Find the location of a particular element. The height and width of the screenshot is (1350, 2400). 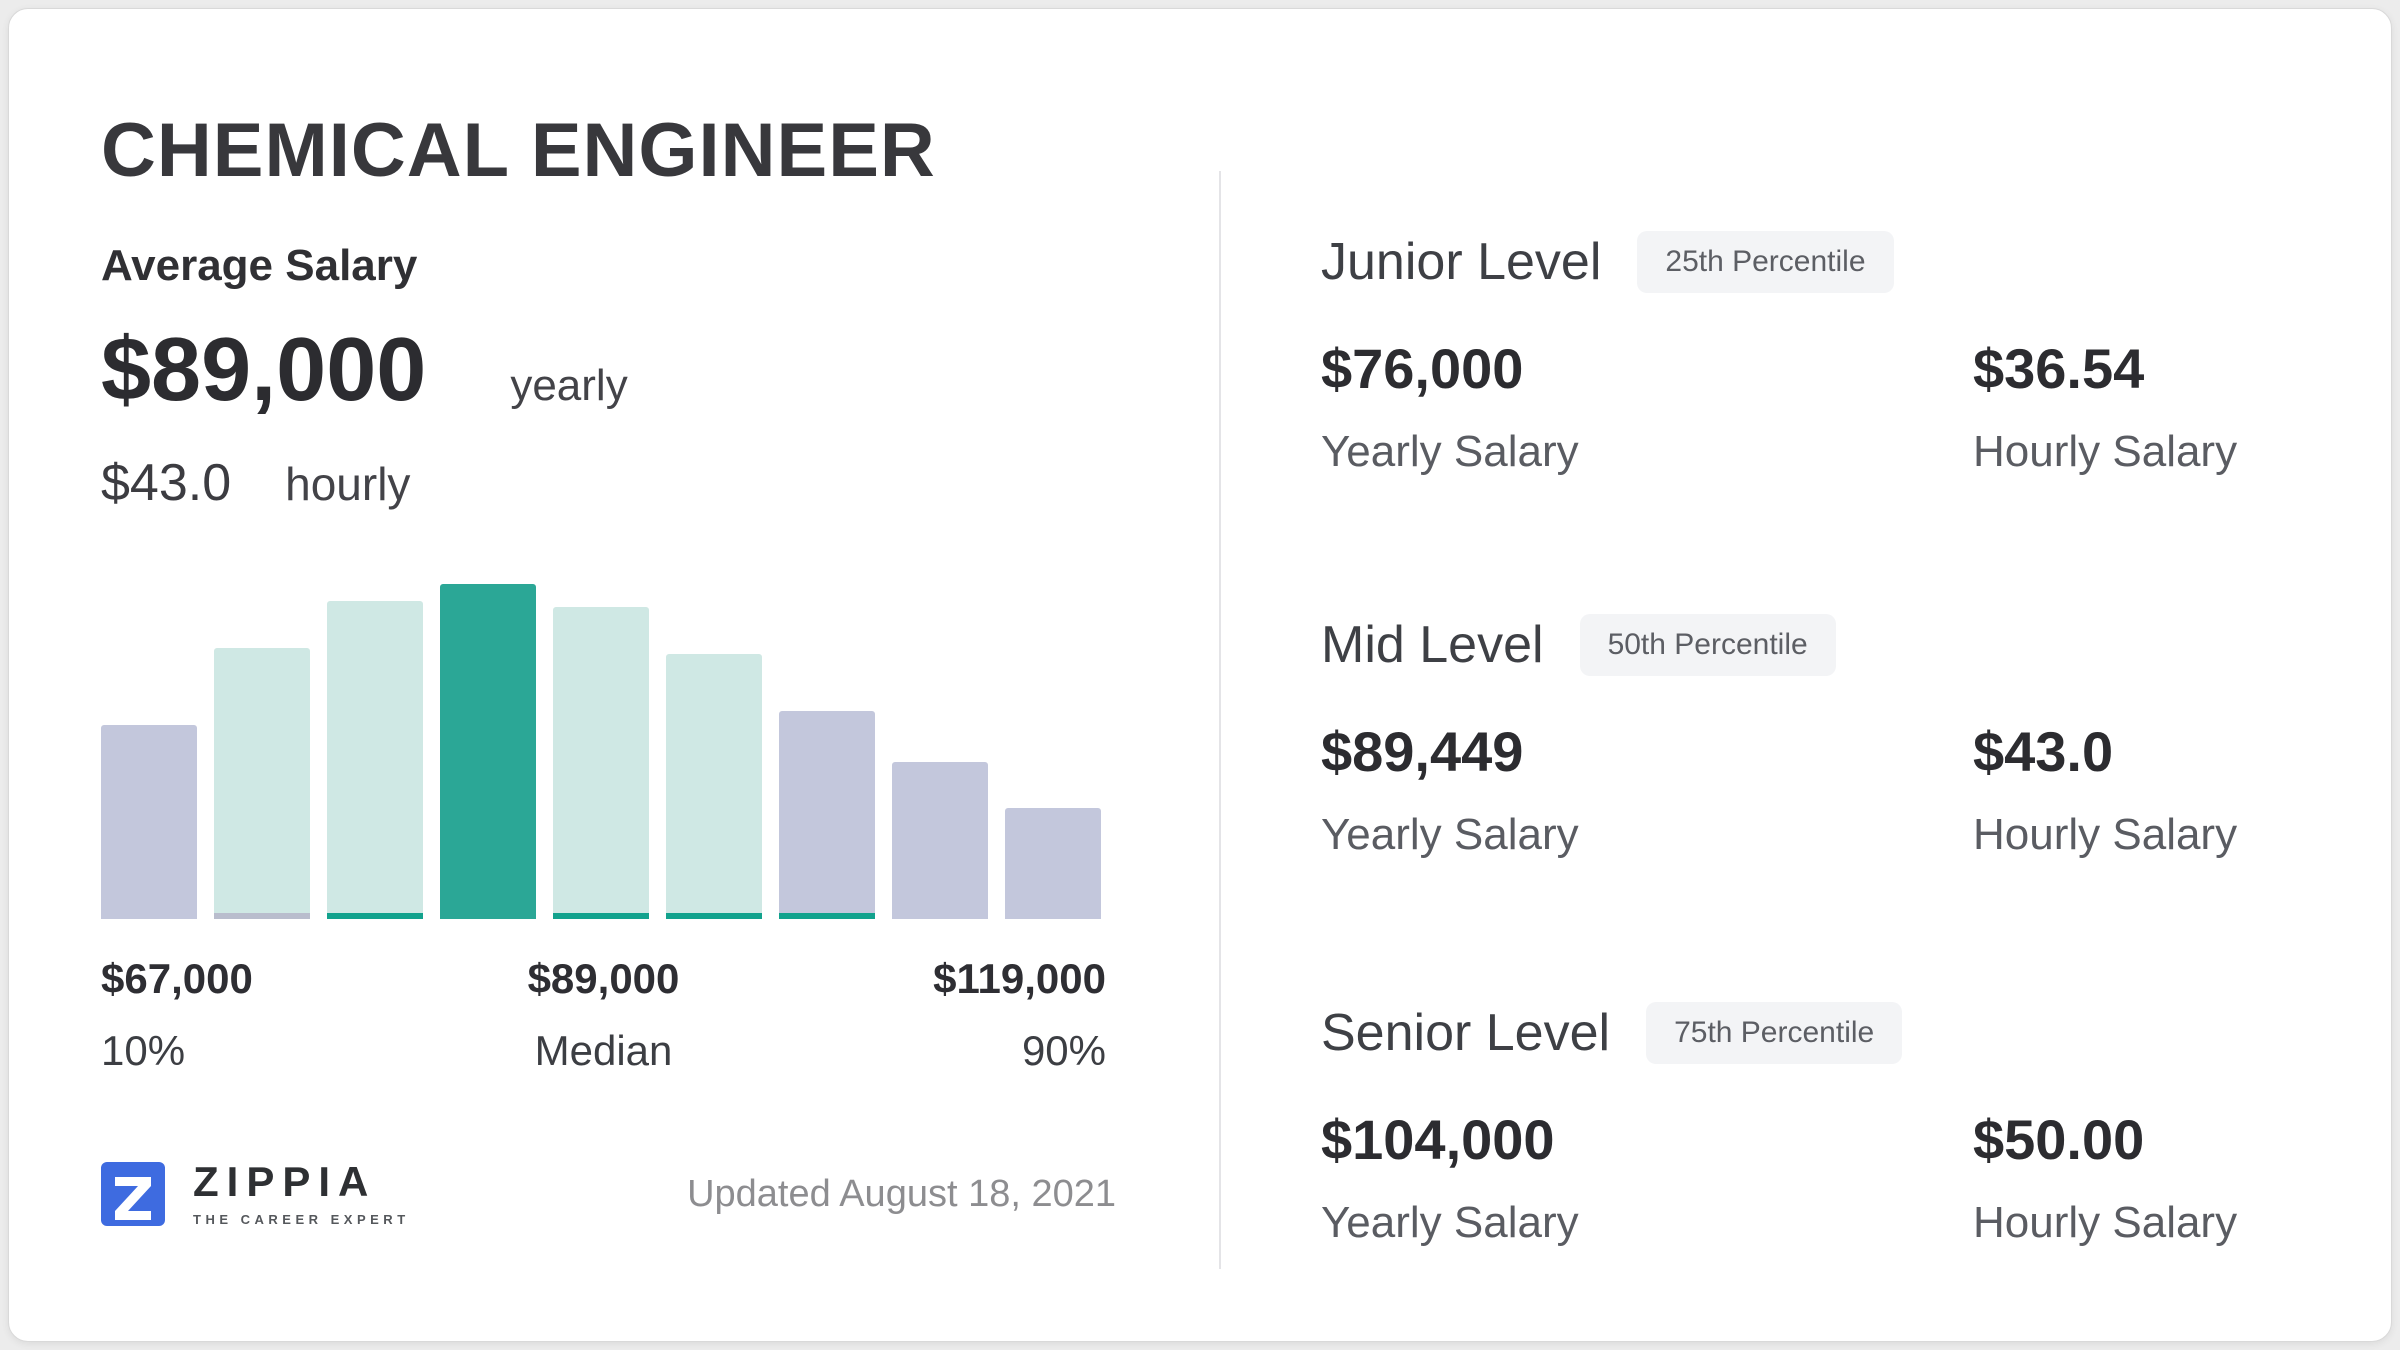

level-mid-hourly: $43.0 Hourly Salary is located at coordinates (2117, 792).